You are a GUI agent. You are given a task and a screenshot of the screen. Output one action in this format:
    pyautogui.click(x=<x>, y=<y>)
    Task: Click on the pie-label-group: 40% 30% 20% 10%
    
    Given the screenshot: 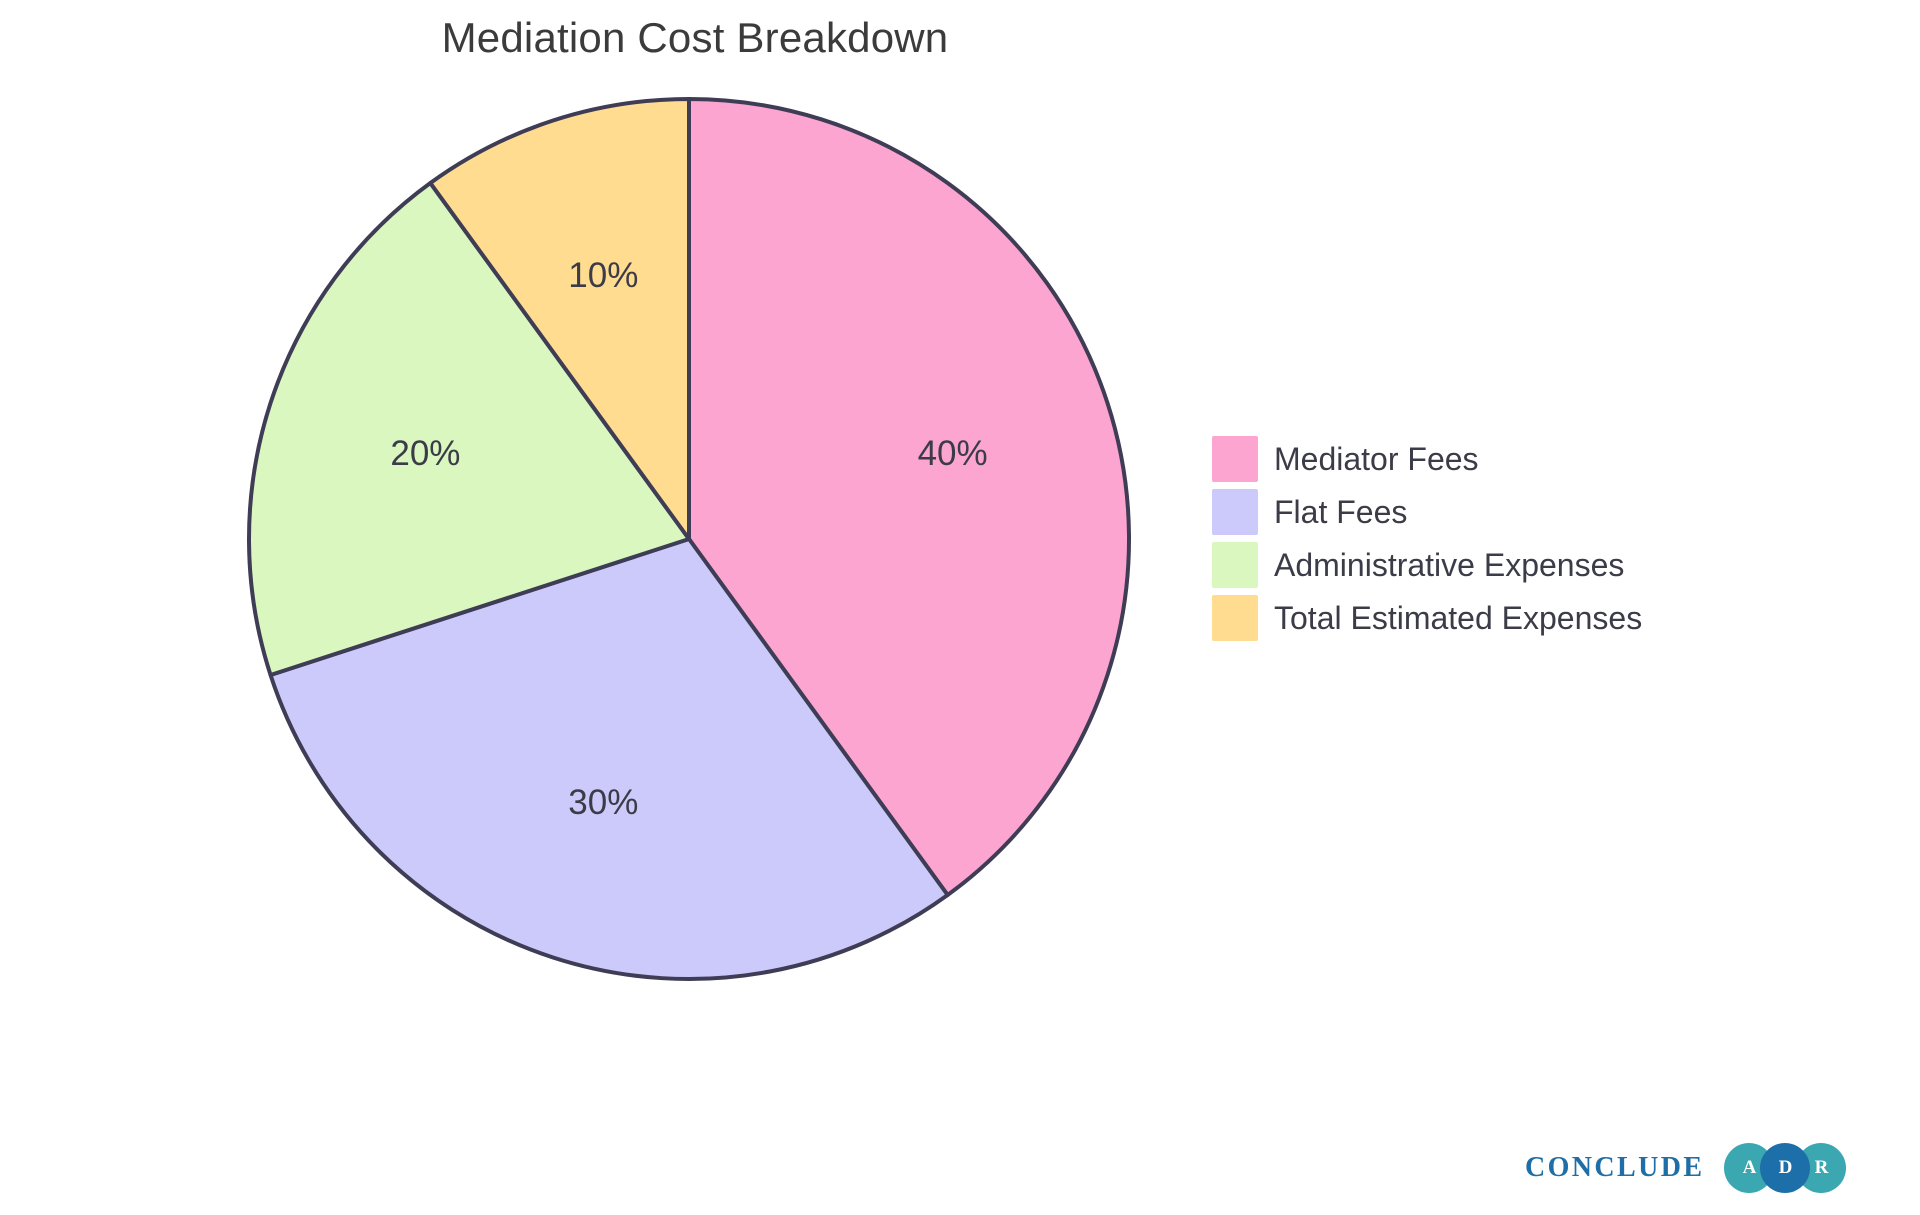 What is the action you would take?
    pyautogui.click(x=688, y=539)
    